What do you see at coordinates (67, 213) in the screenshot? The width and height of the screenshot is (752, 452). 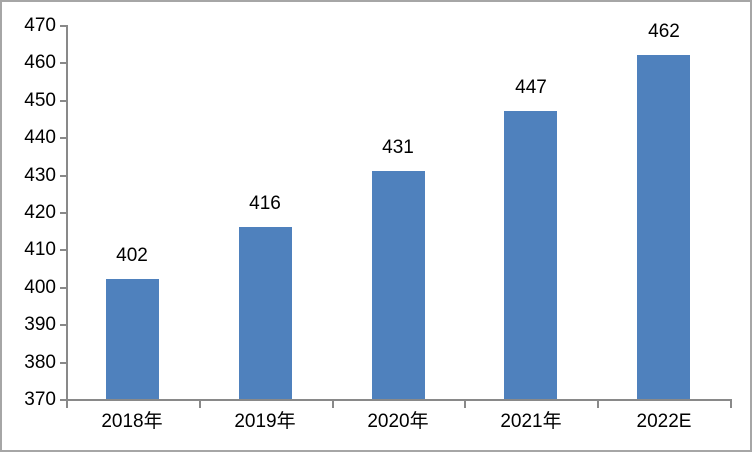 I see `y-axis-line` at bounding box center [67, 213].